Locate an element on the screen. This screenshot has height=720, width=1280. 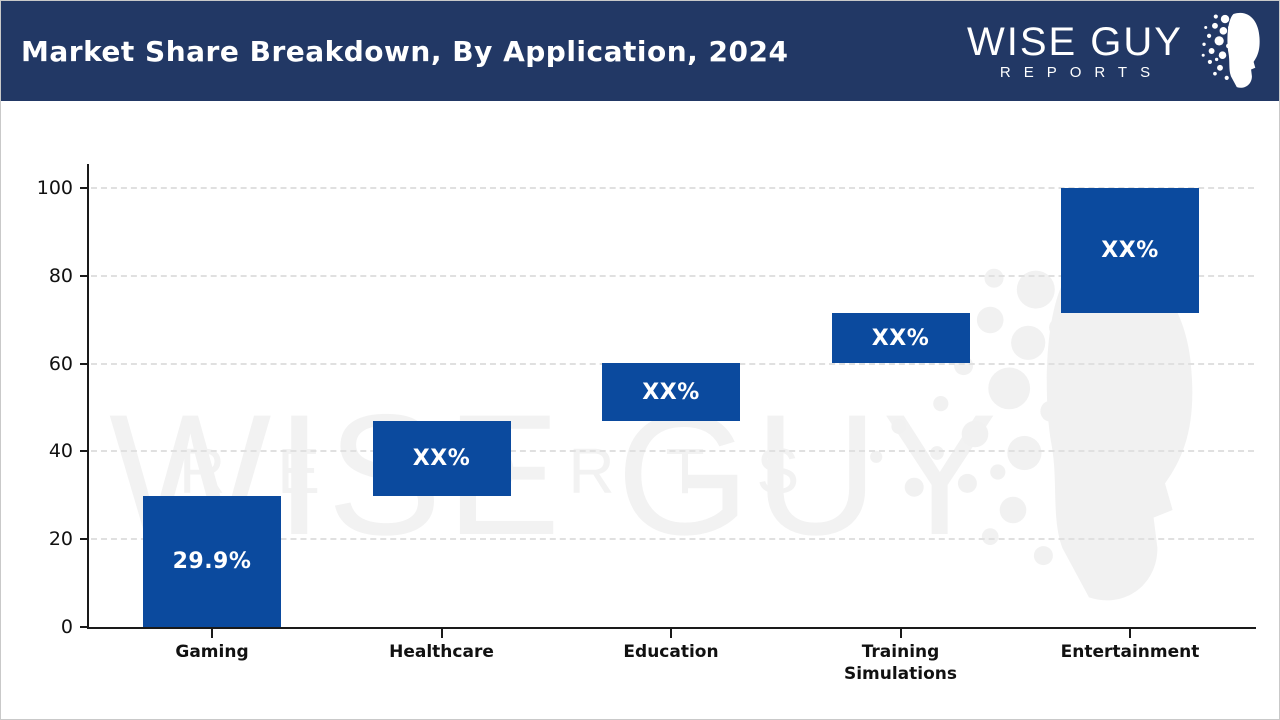
y-axis-spine is located at coordinates (88, 396).